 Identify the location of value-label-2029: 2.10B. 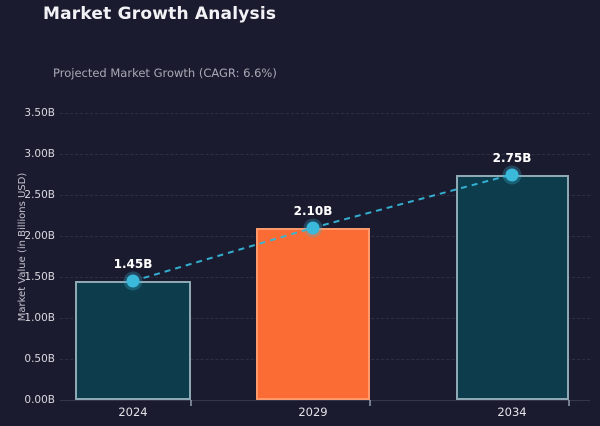
(313, 210).